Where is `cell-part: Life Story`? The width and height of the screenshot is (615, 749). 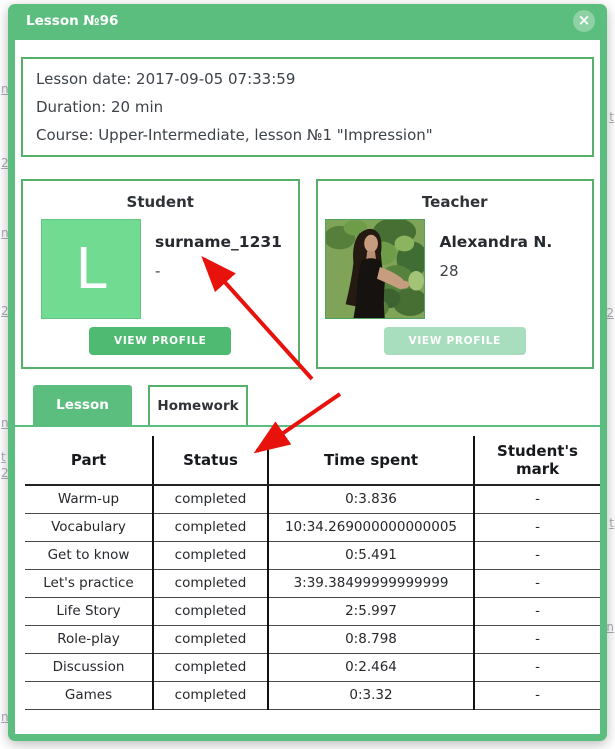
cell-part: Life Story is located at coordinates (89, 611).